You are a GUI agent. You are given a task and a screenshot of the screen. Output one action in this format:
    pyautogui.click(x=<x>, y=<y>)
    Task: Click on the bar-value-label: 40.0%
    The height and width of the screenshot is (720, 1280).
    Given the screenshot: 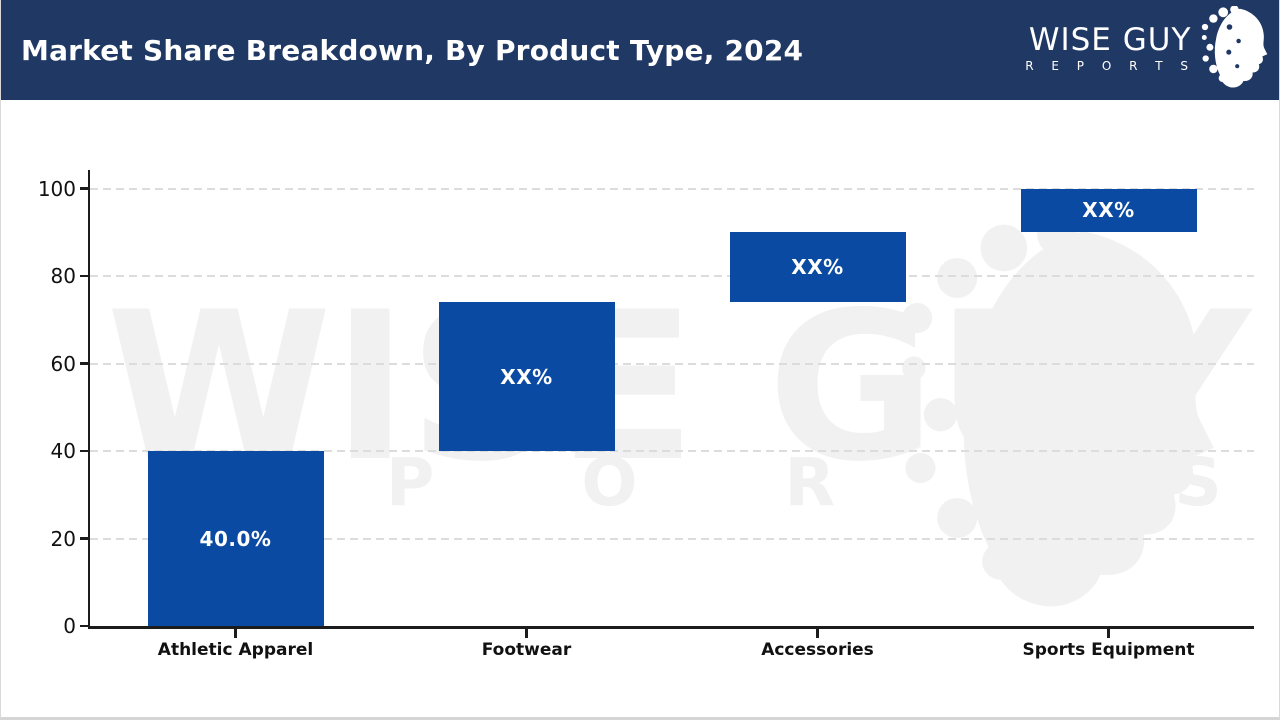 What is the action you would take?
    pyautogui.click(x=235, y=538)
    